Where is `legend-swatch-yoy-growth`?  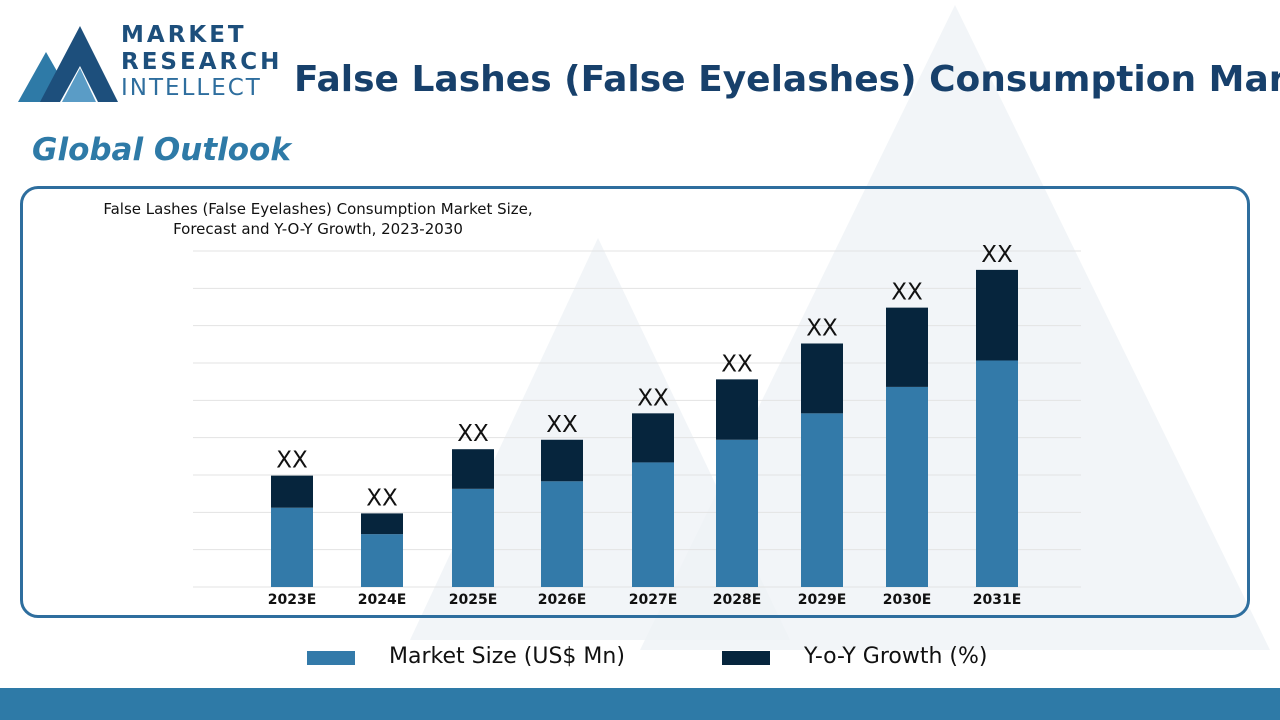 legend-swatch-yoy-growth is located at coordinates (746, 658).